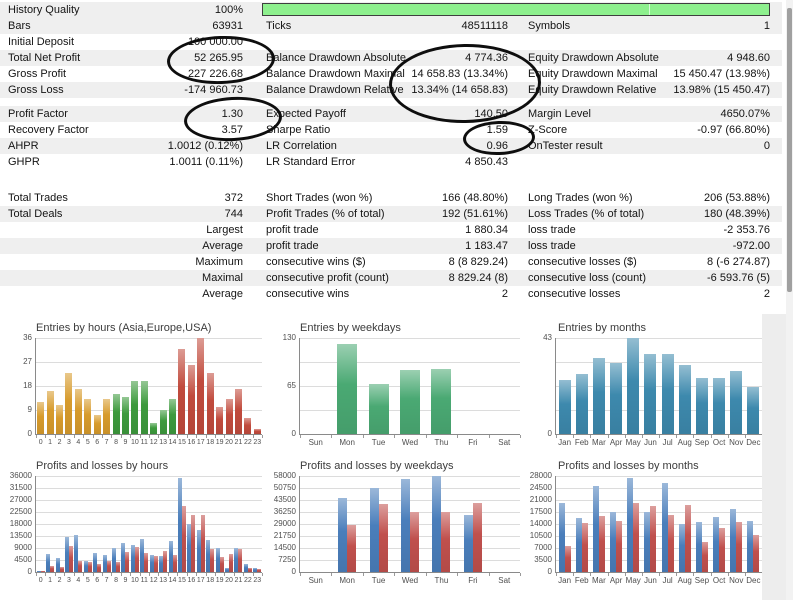  Describe the element at coordinates (789, 150) in the screenshot. I see `vertical-scrollbar-thumb` at that location.